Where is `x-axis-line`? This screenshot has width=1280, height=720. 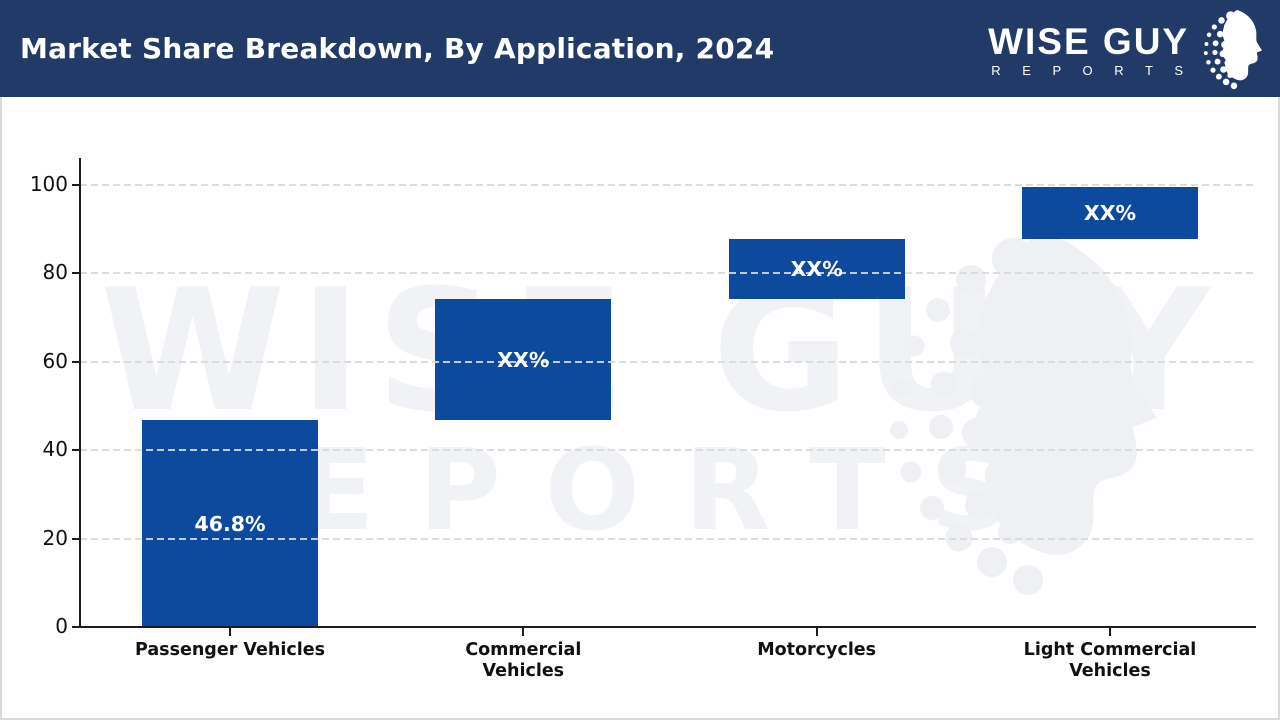
x-axis-line is located at coordinates (667, 627).